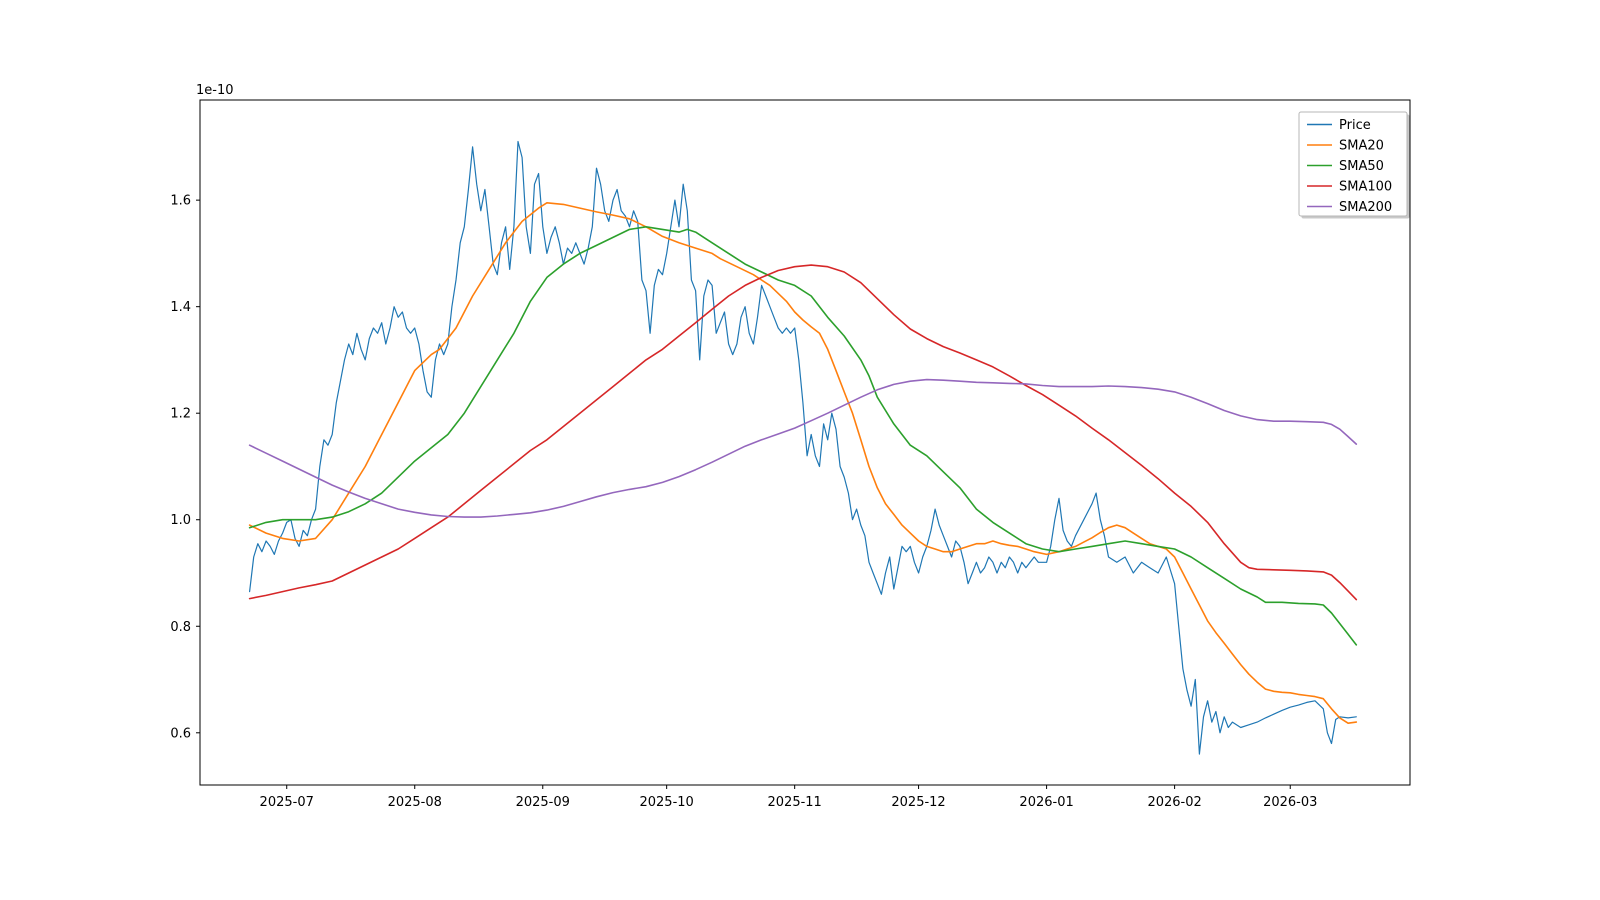 Image resolution: width=1600 pixels, height=900 pixels. I want to click on x-tick-label: 2025-08, so click(415, 802).